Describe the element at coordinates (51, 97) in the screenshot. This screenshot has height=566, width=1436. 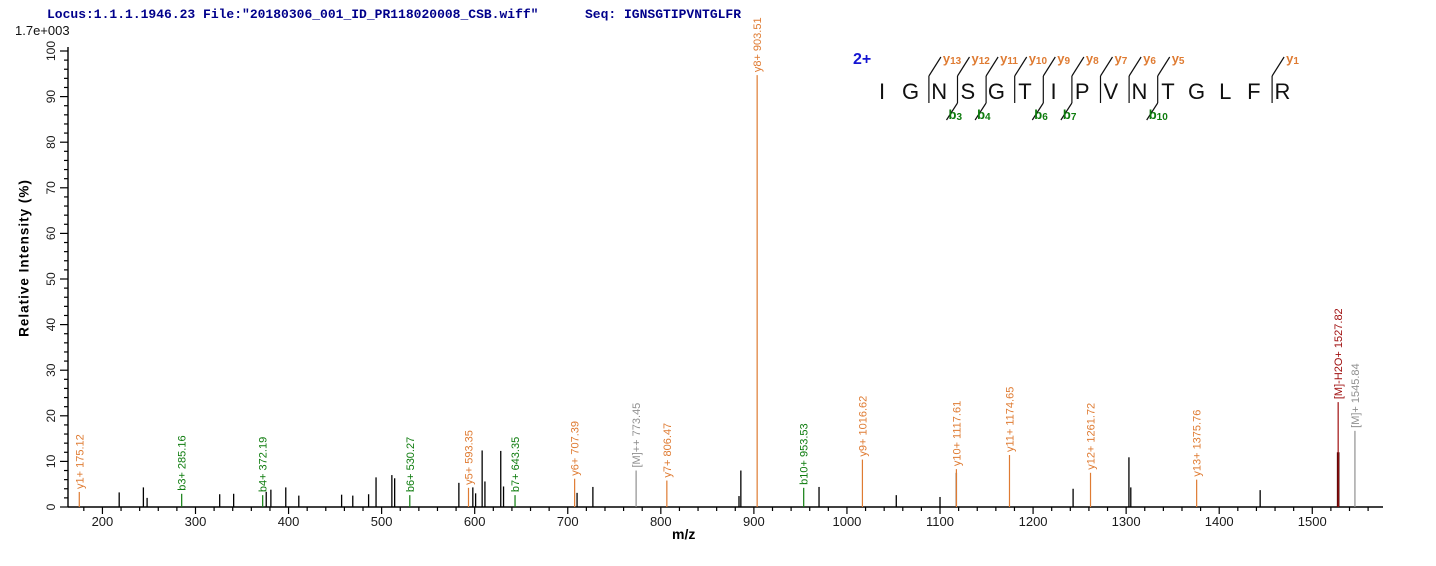
I see `y-tick-label: 90` at that location.